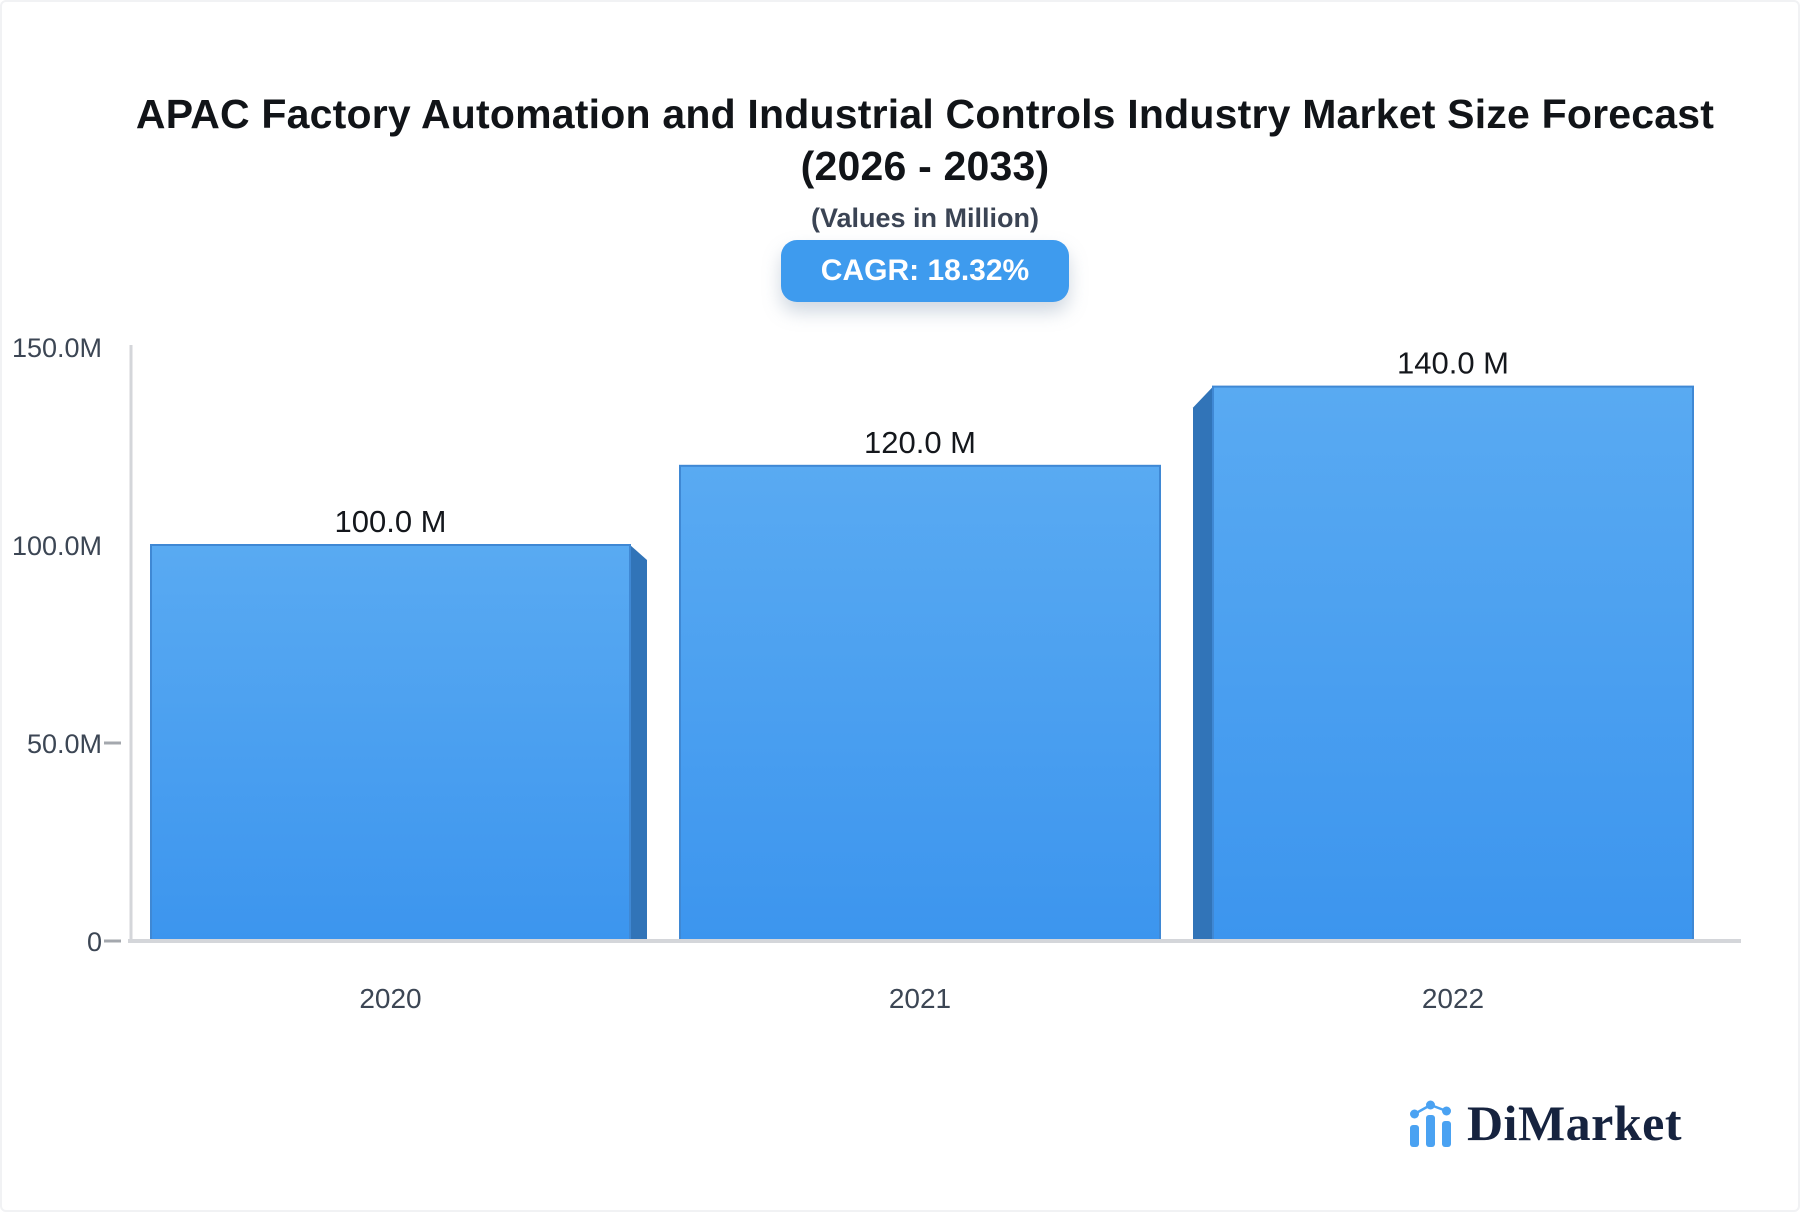  Describe the element at coordinates (94, 942) in the screenshot. I see `y-tick-label-0: 0` at that location.